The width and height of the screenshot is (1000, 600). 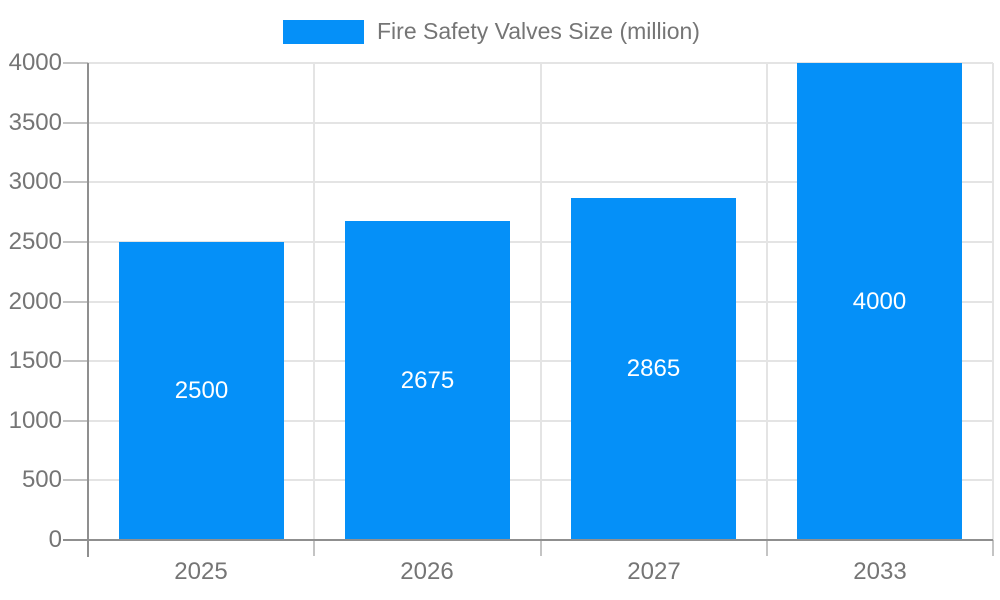 What do you see at coordinates (323, 31) in the screenshot?
I see `legend-swatch` at bounding box center [323, 31].